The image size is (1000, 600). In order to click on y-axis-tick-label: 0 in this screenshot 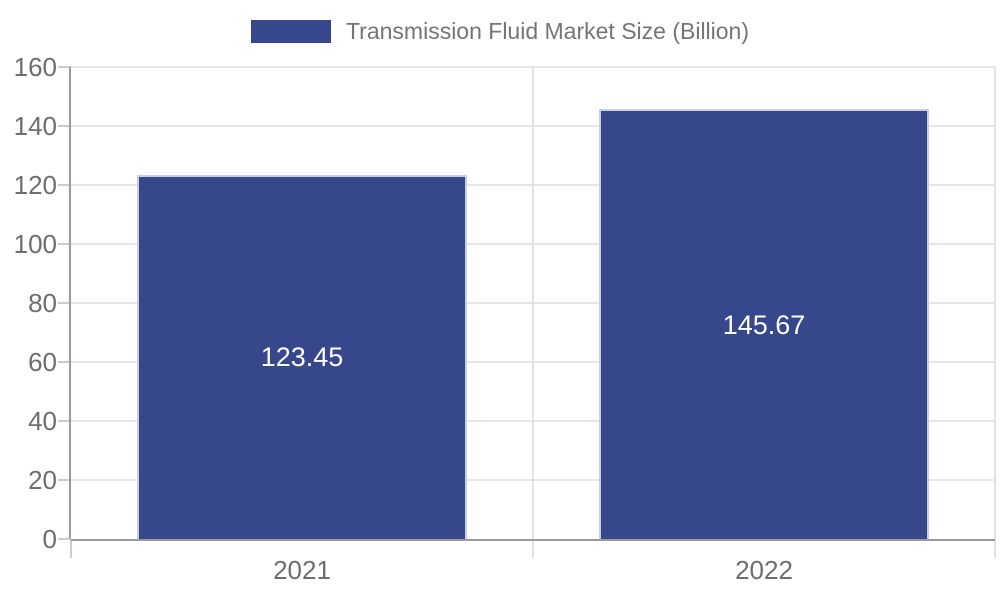, I will do `click(49, 539)`.